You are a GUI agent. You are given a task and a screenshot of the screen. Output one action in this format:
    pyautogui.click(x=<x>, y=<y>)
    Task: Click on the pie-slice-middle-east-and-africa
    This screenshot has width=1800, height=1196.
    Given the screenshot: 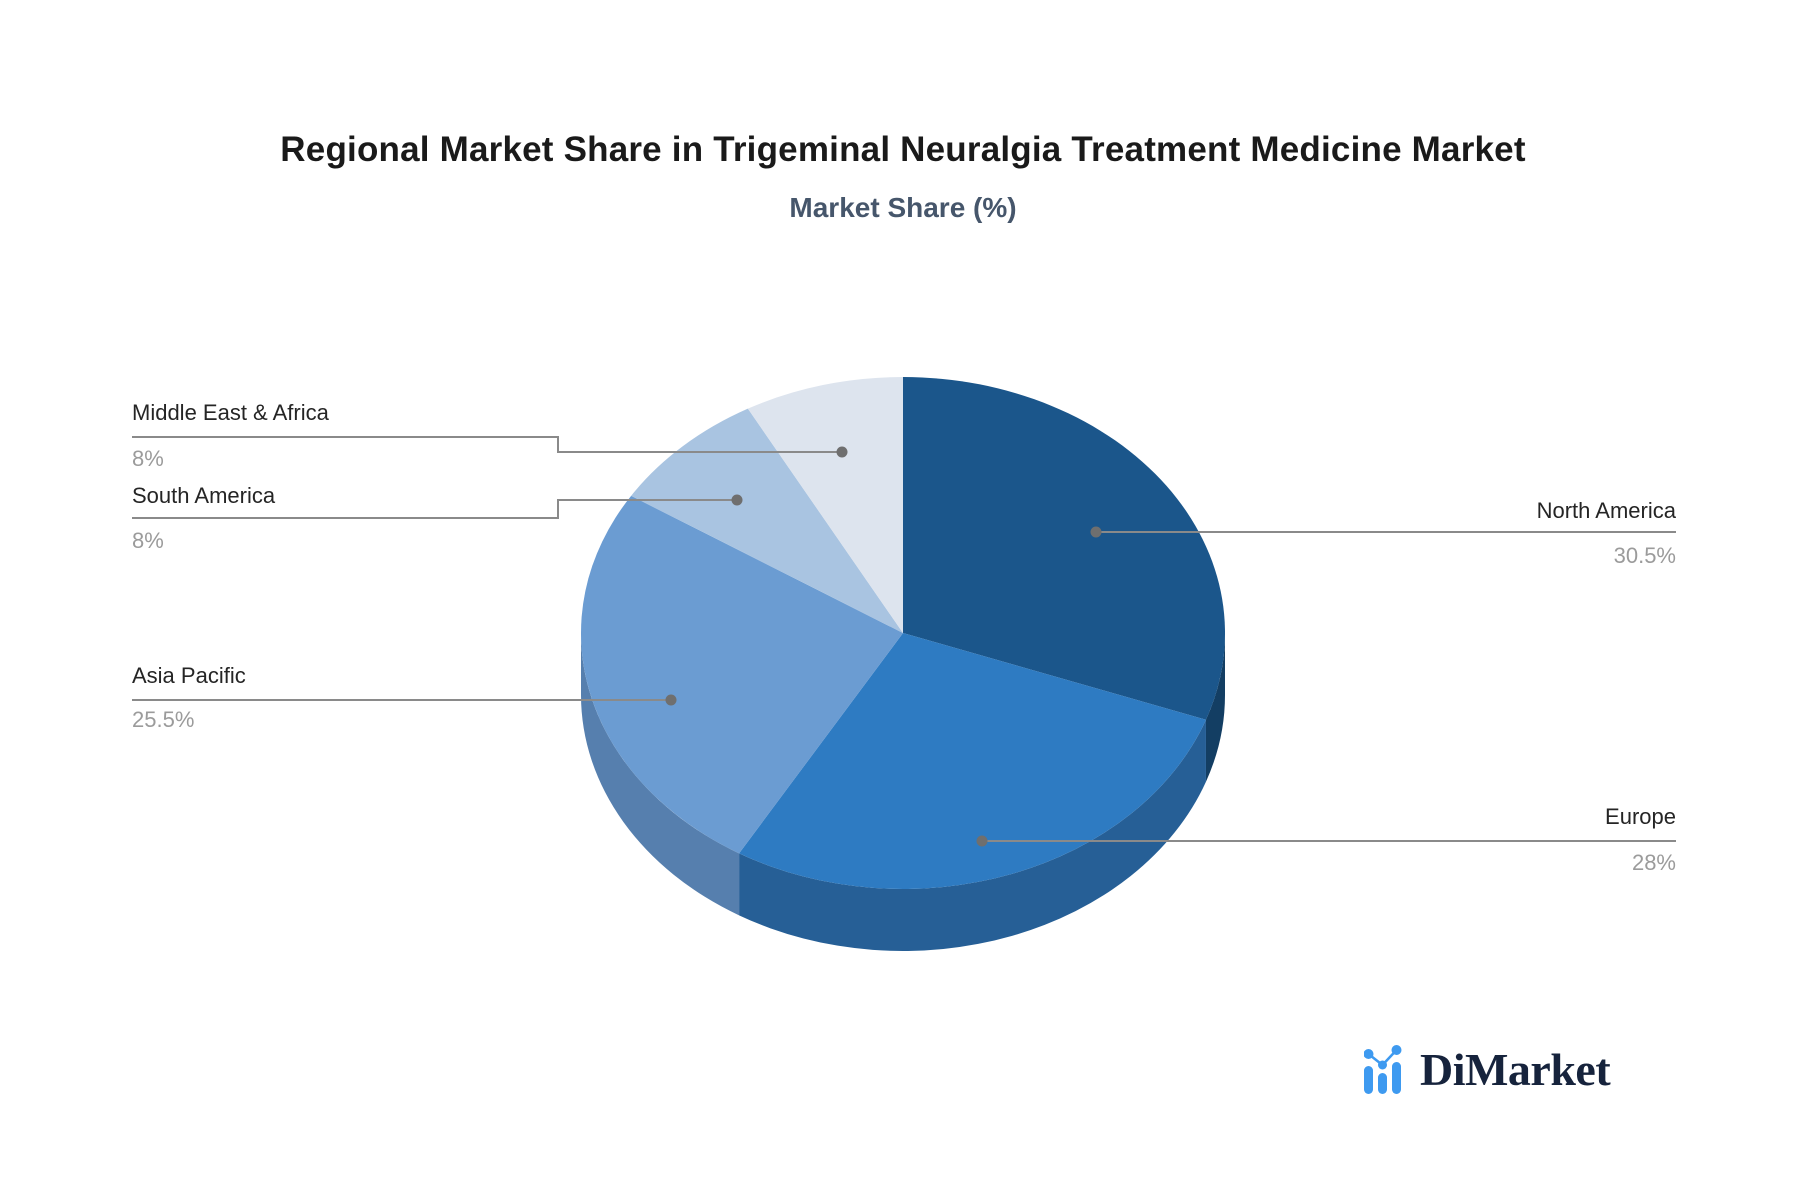 What is the action you would take?
    pyautogui.click(x=825, y=505)
    